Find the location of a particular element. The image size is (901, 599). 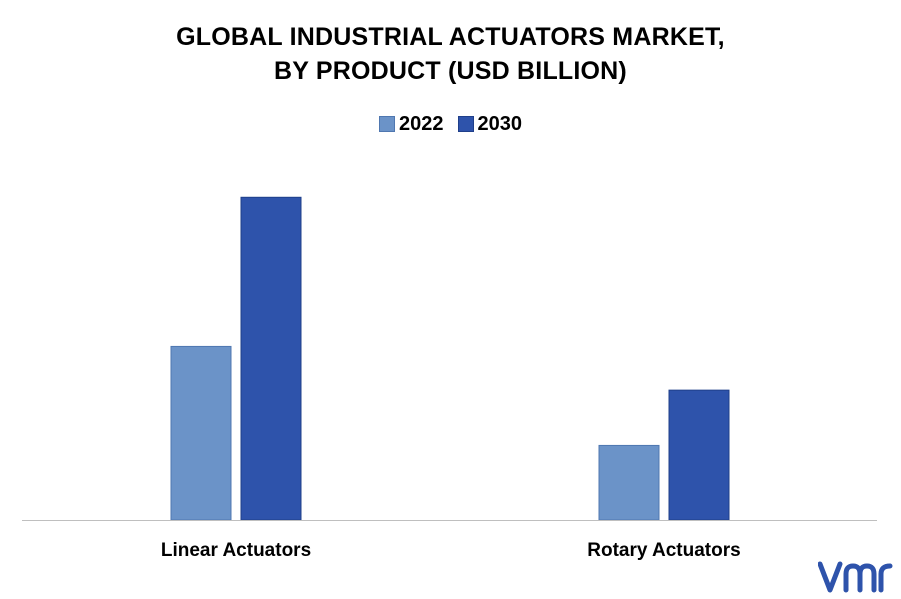

legend-item-2022: 2022 is located at coordinates (411, 124).